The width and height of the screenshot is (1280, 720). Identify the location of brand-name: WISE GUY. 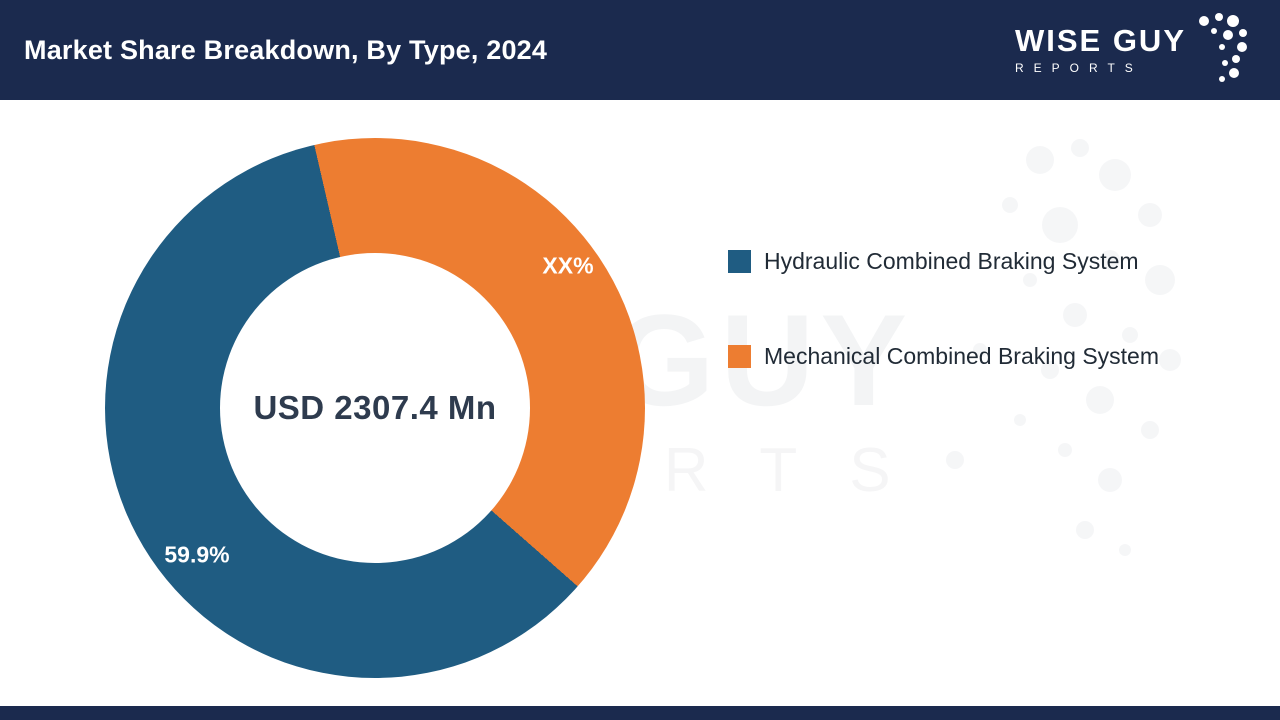
(1100, 41).